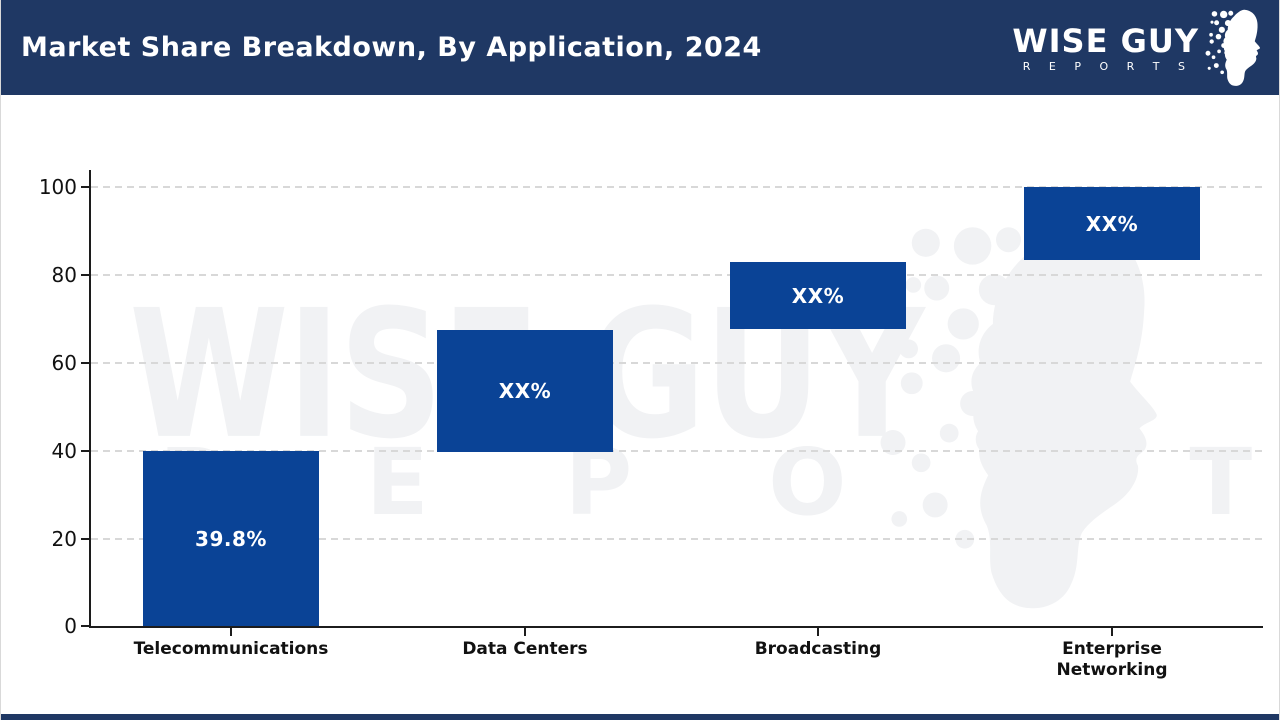 The height and width of the screenshot is (720, 1280). I want to click on bar-value-label: 39.8%, so click(231, 538).